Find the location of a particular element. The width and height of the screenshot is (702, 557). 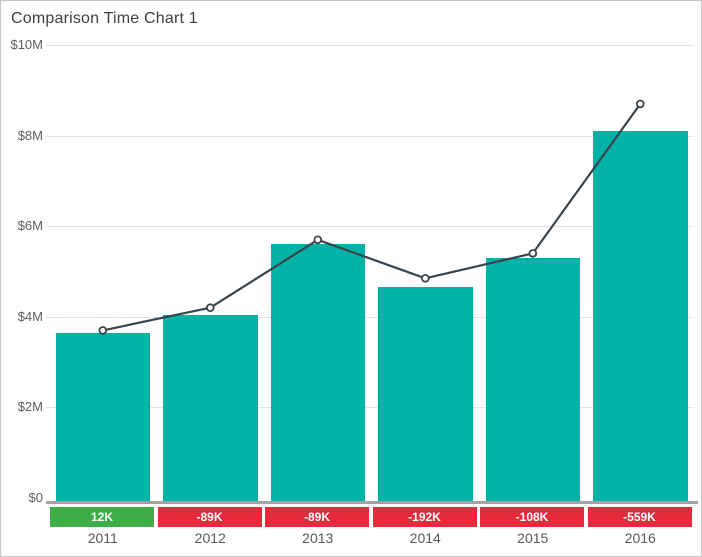

bar-2016 is located at coordinates (640, 316).